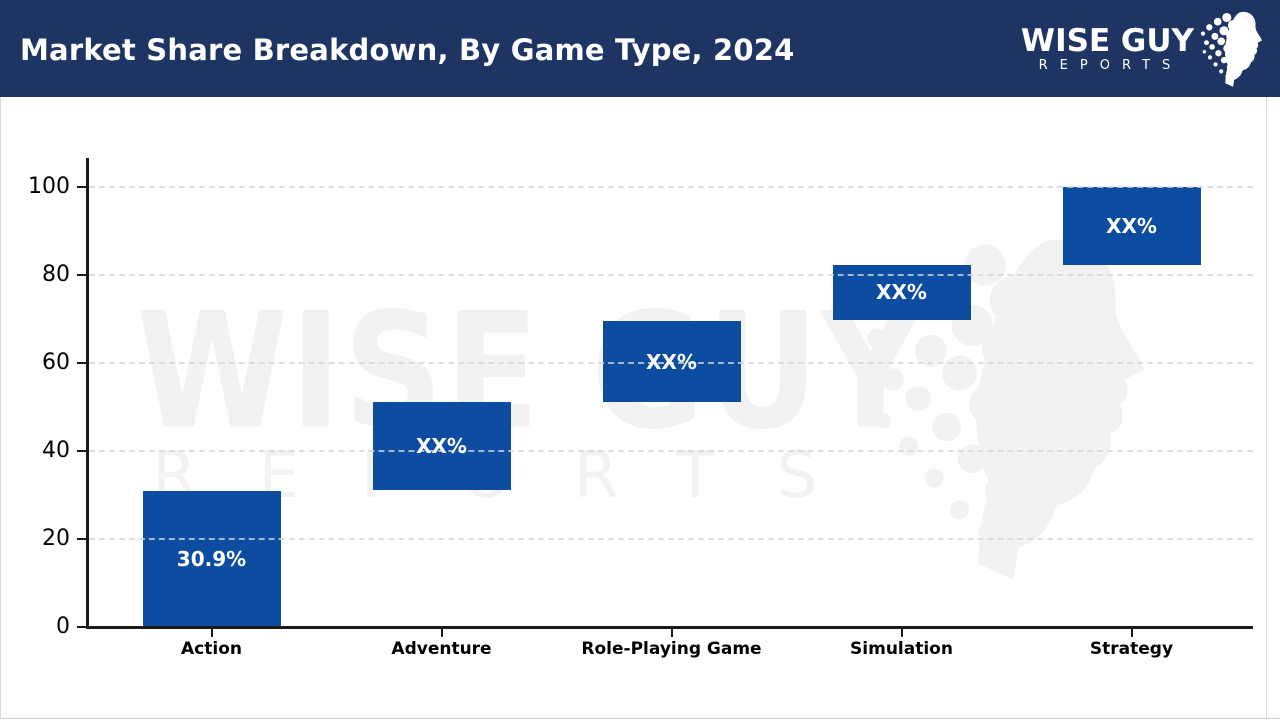  What do you see at coordinates (211, 649) in the screenshot?
I see `x-category-label: Action` at bounding box center [211, 649].